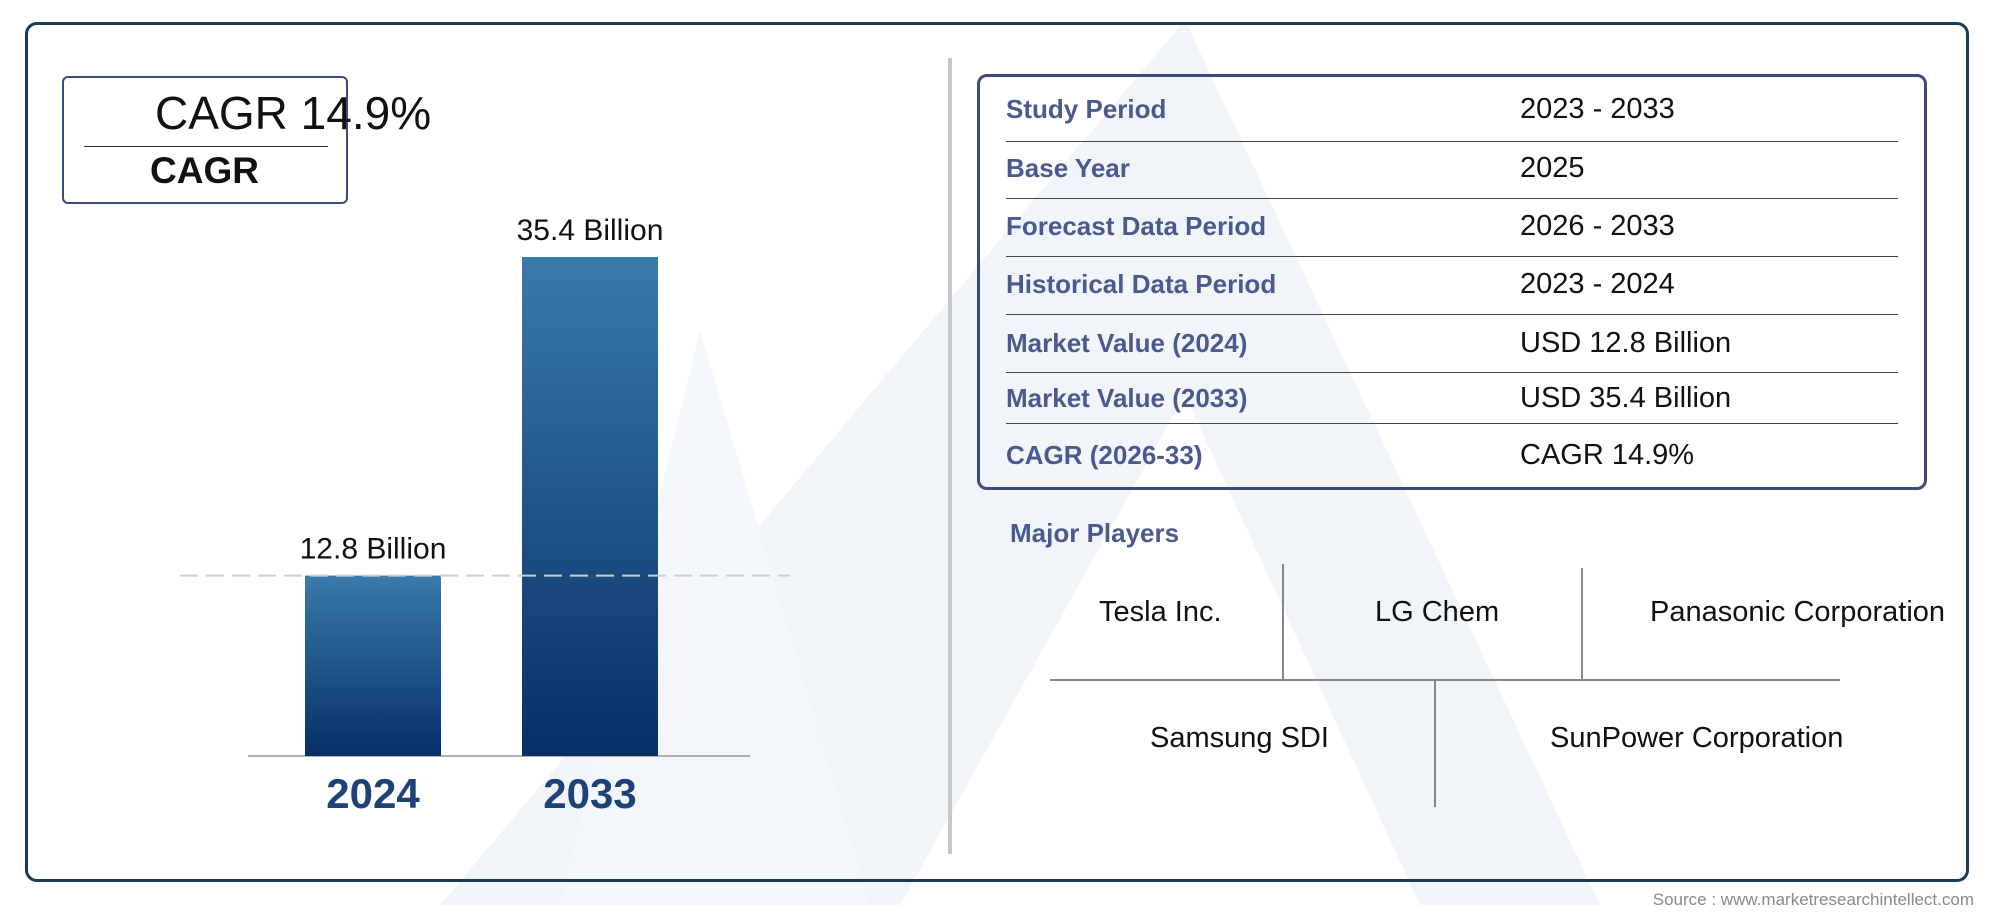 The width and height of the screenshot is (2000, 917). Describe the element at coordinates (590, 506) in the screenshot. I see `bar-2033` at that location.